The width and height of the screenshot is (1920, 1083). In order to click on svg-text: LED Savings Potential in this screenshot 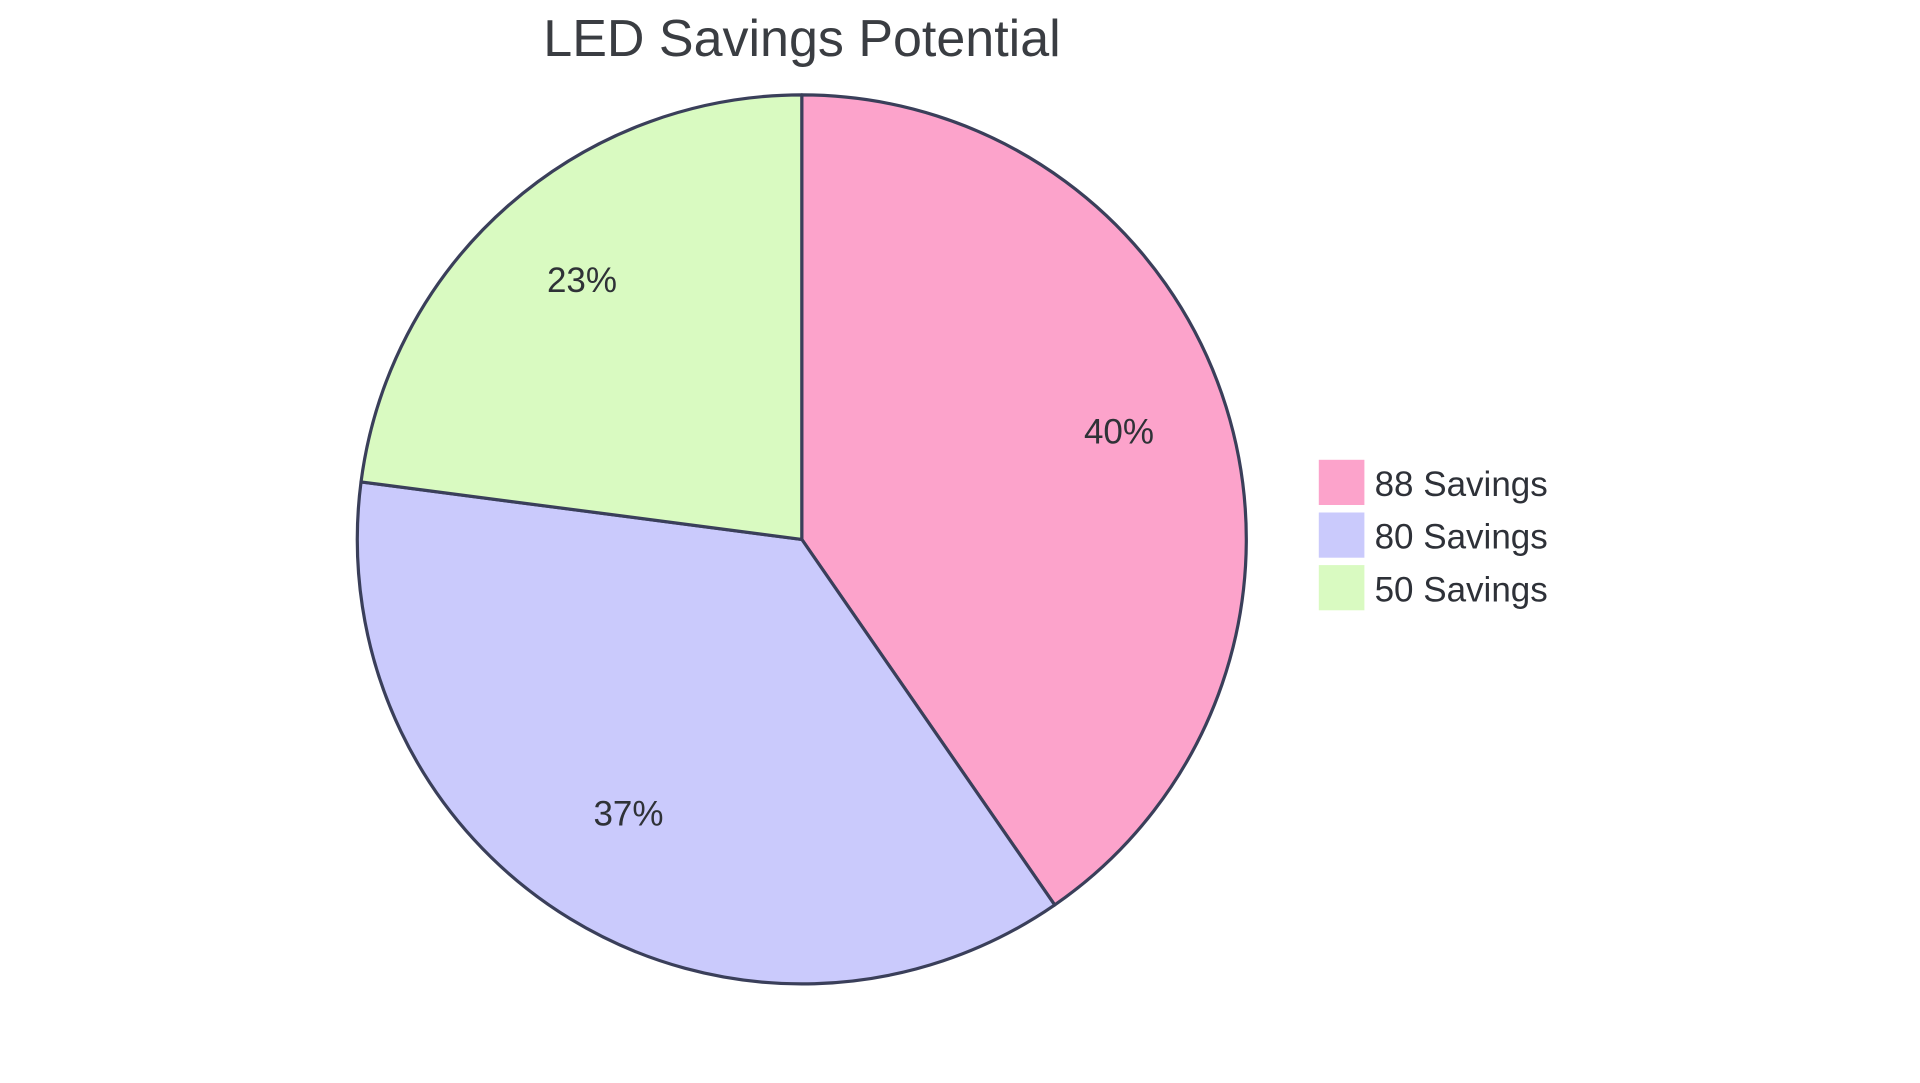, I will do `click(801, 39)`.